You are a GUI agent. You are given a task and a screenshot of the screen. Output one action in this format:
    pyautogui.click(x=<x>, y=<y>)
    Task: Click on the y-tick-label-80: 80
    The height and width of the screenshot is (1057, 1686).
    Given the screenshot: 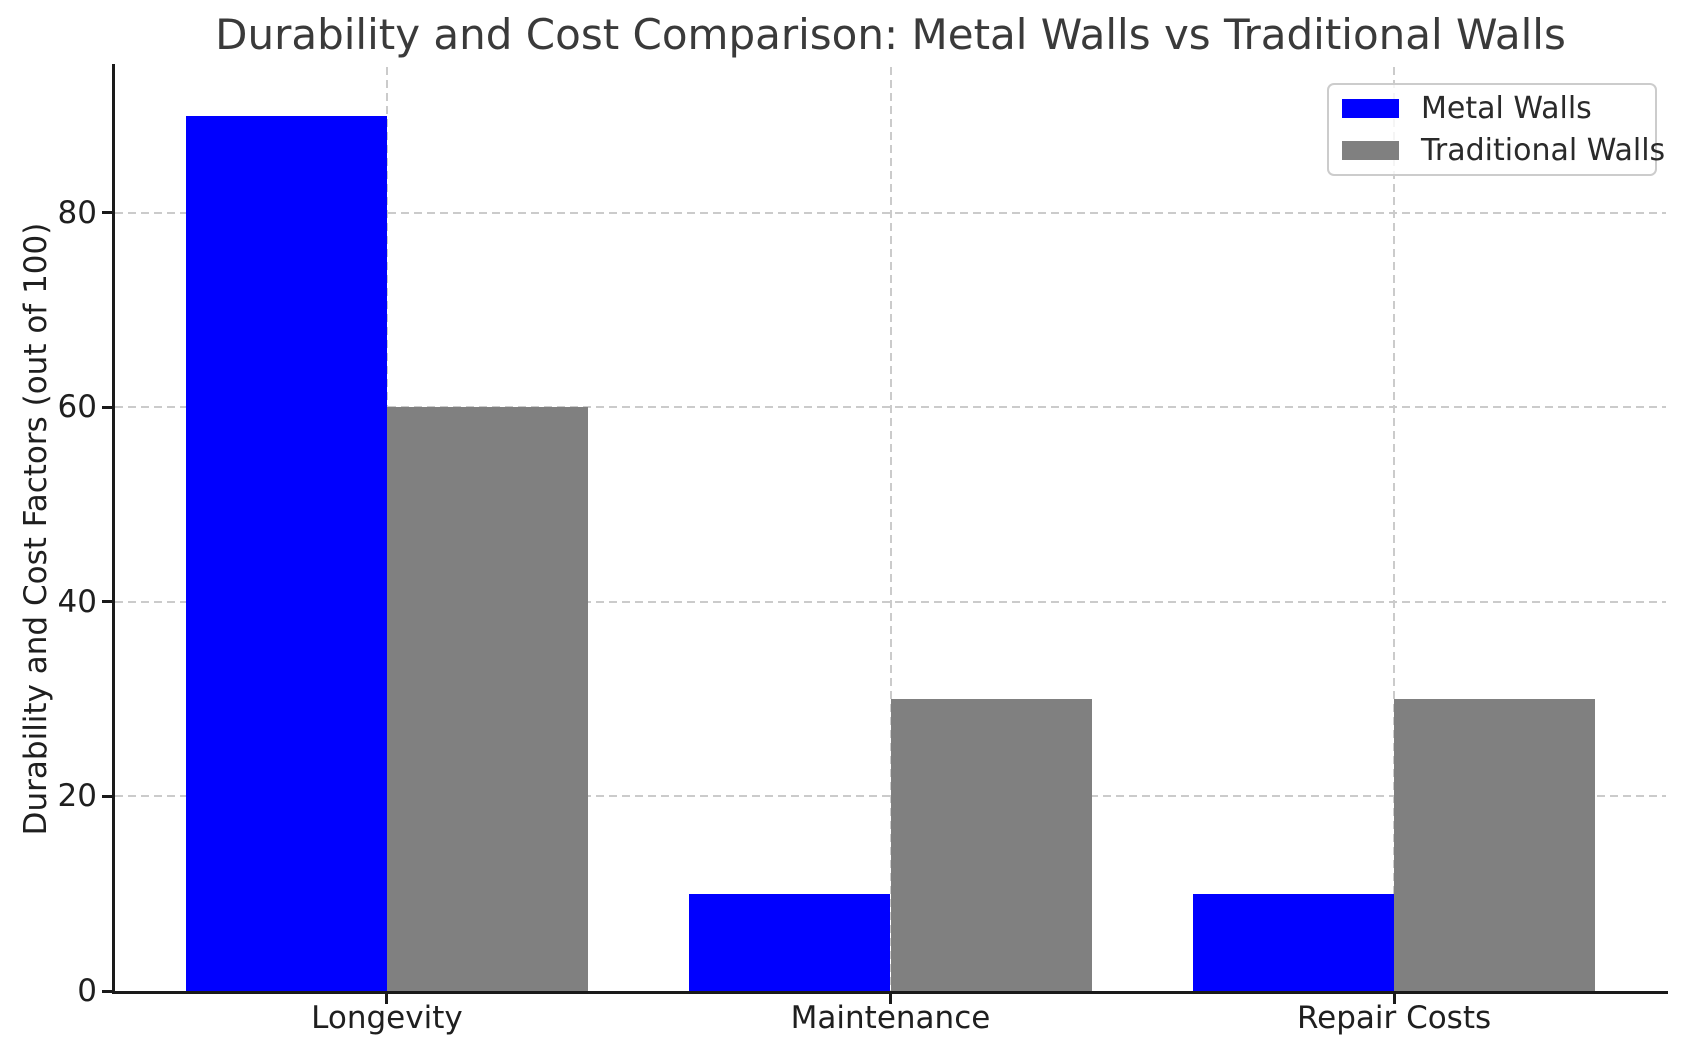 What is the action you would take?
    pyautogui.click(x=77, y=212)
    